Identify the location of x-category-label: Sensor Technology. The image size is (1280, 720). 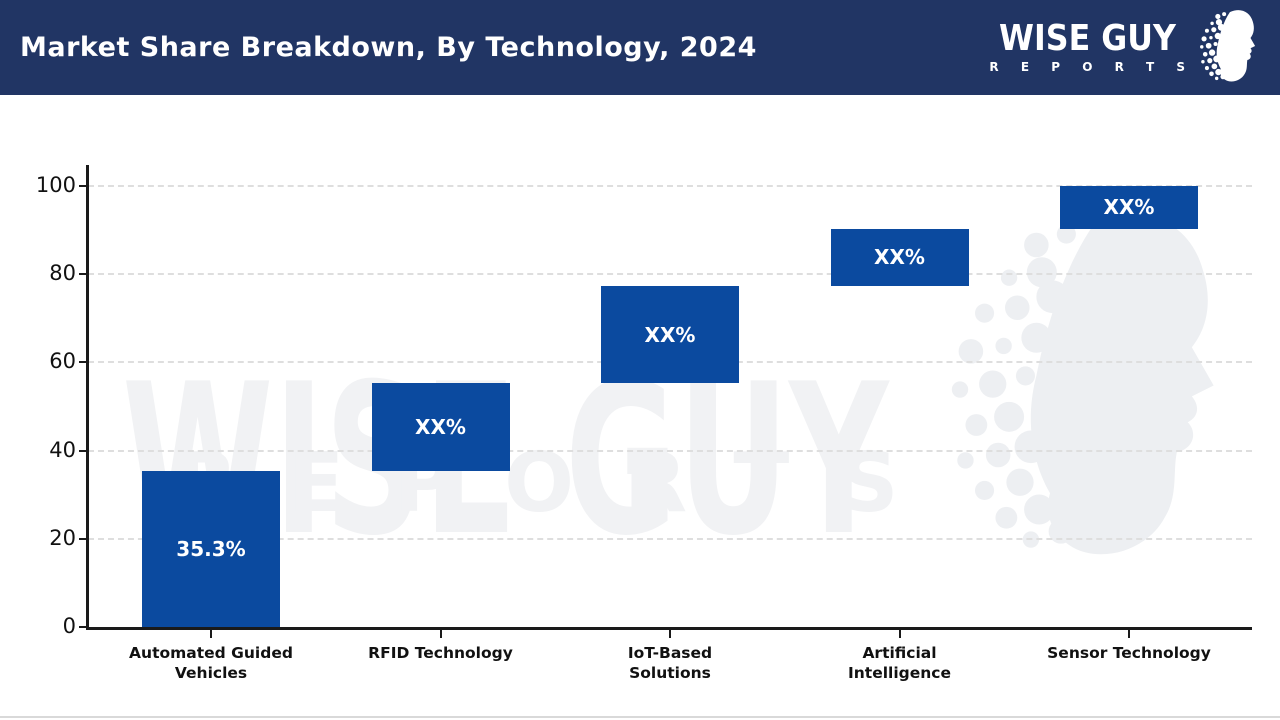
(1129, 653).